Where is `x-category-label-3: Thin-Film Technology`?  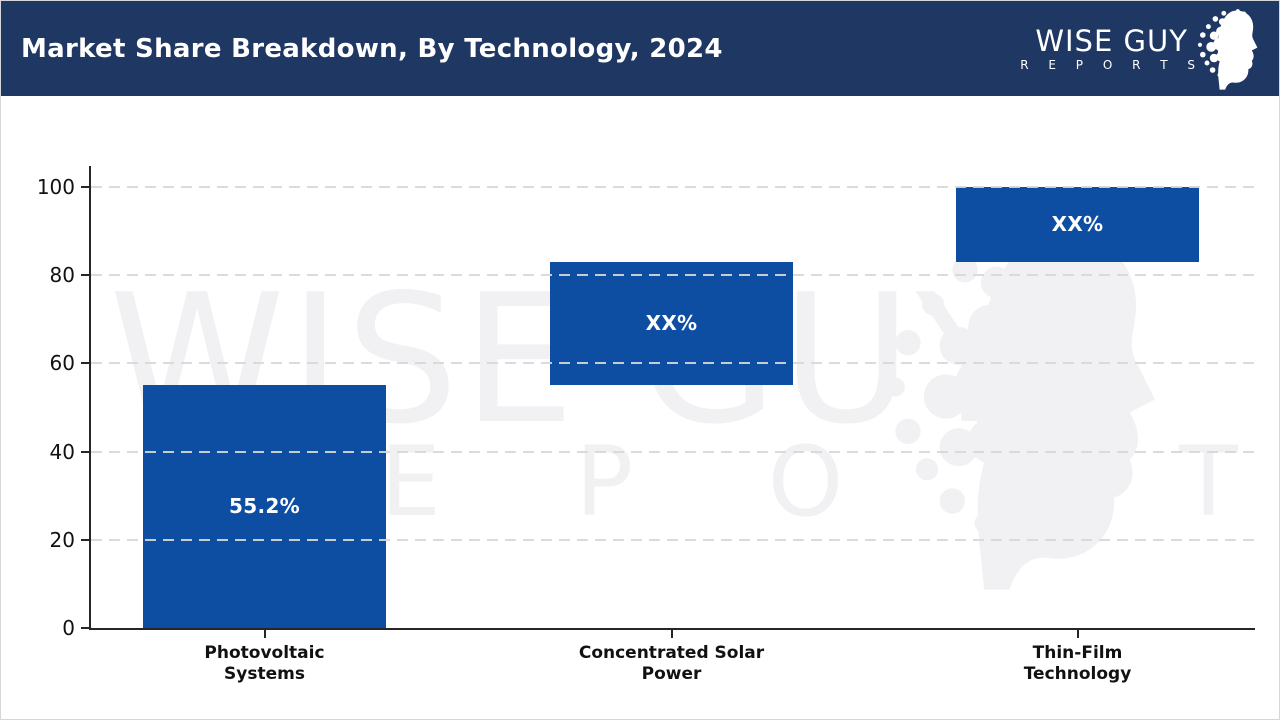 x-category-label-3: Thin-Film Technology is located at coordinates (1078, 664).